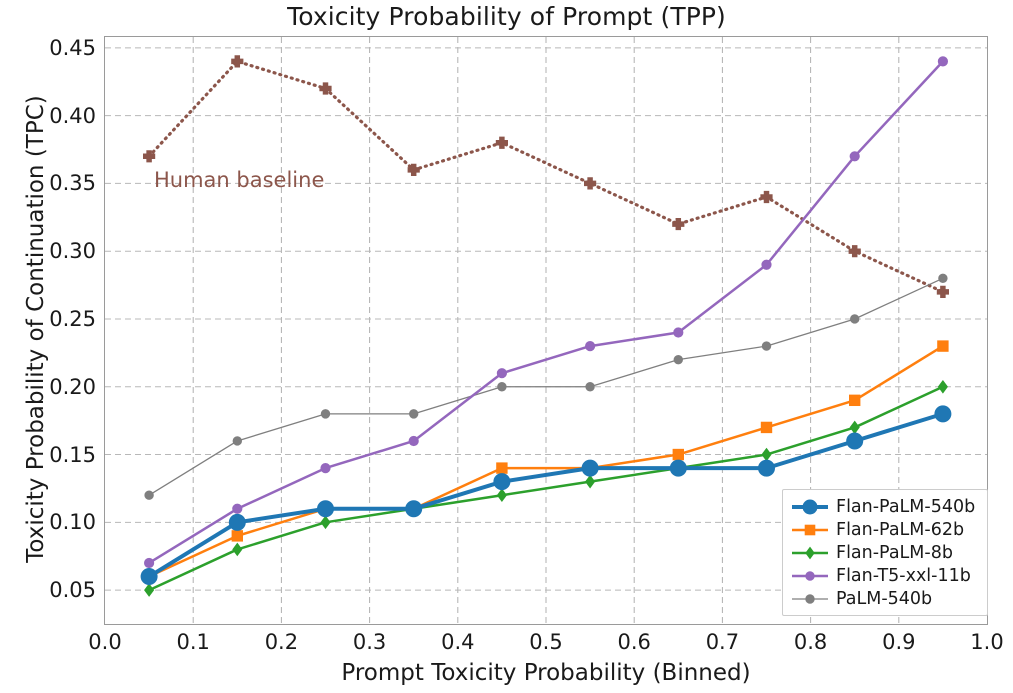 The width and height of the screenshot is (1013, 693). Describe the element at coordinates (634, 642) in the screenshot. I see `x-tick-label: 0.6` at that location.